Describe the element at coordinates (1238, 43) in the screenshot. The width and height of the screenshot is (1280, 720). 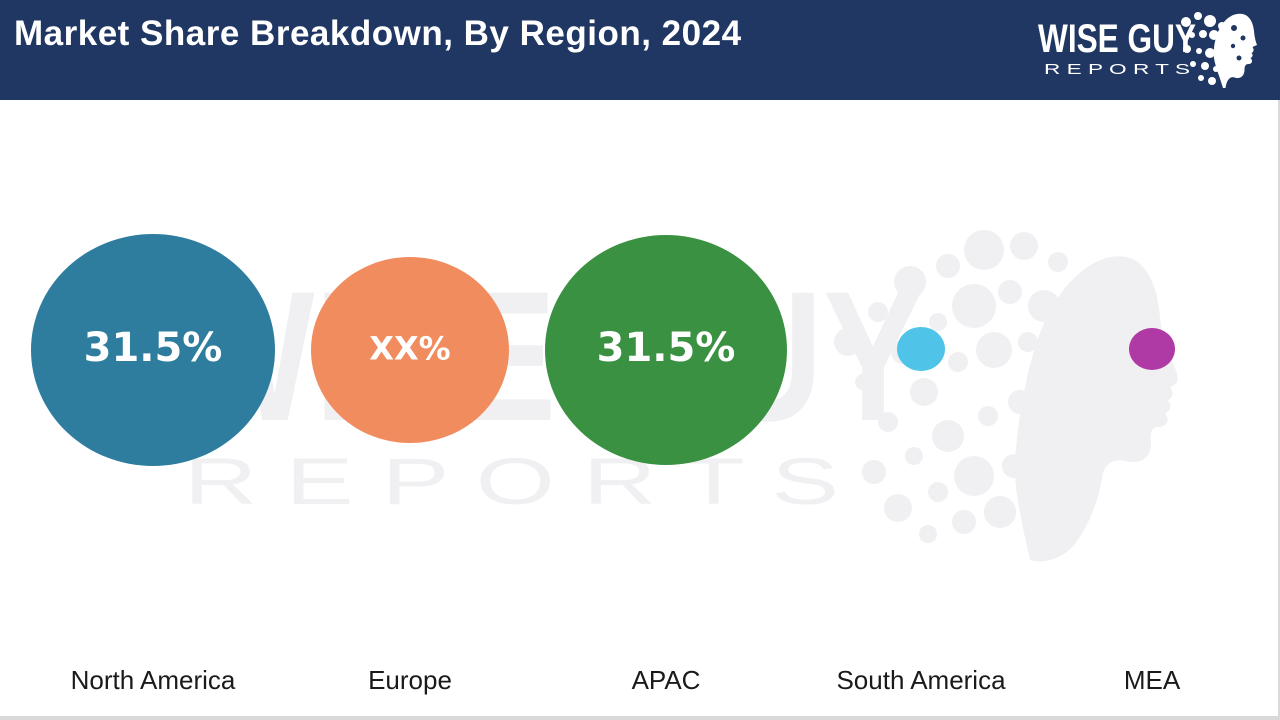
I see `logo-face-dots` at that location.